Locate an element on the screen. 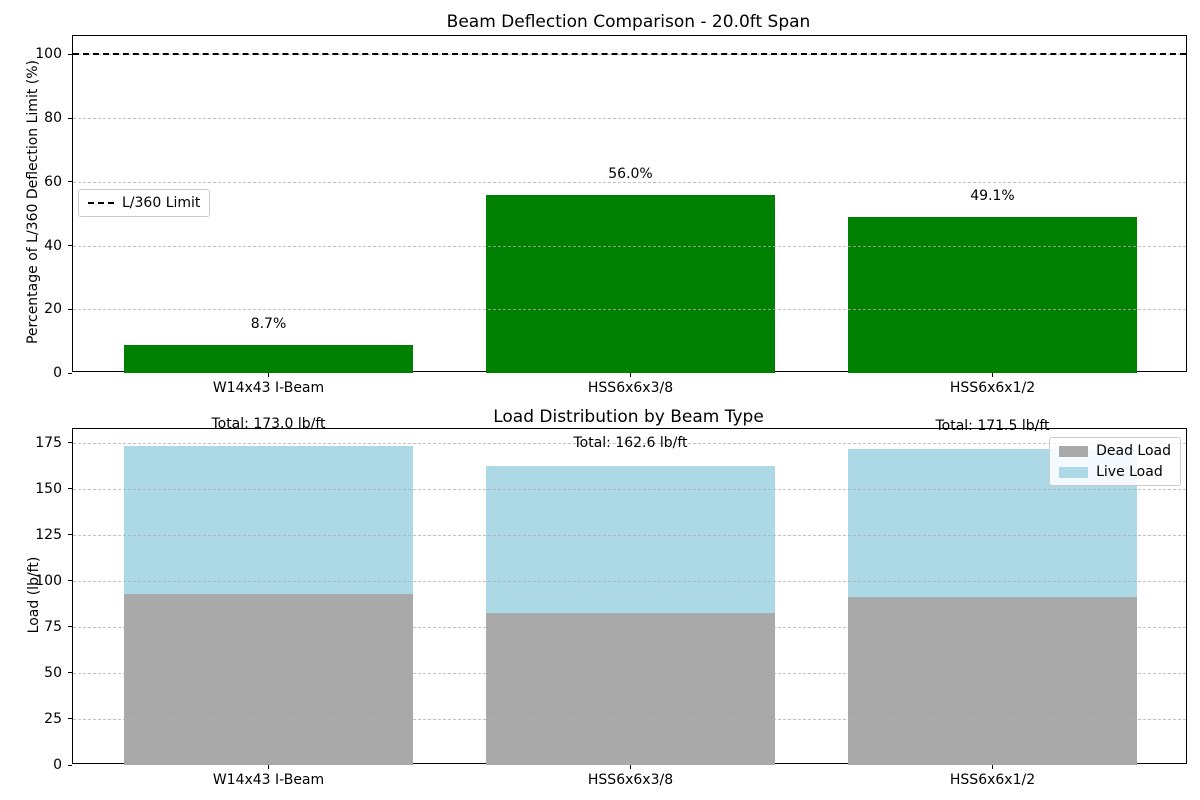  load-chart-title: Load Distribution by Beam Type is located at coordinates (628, 417).